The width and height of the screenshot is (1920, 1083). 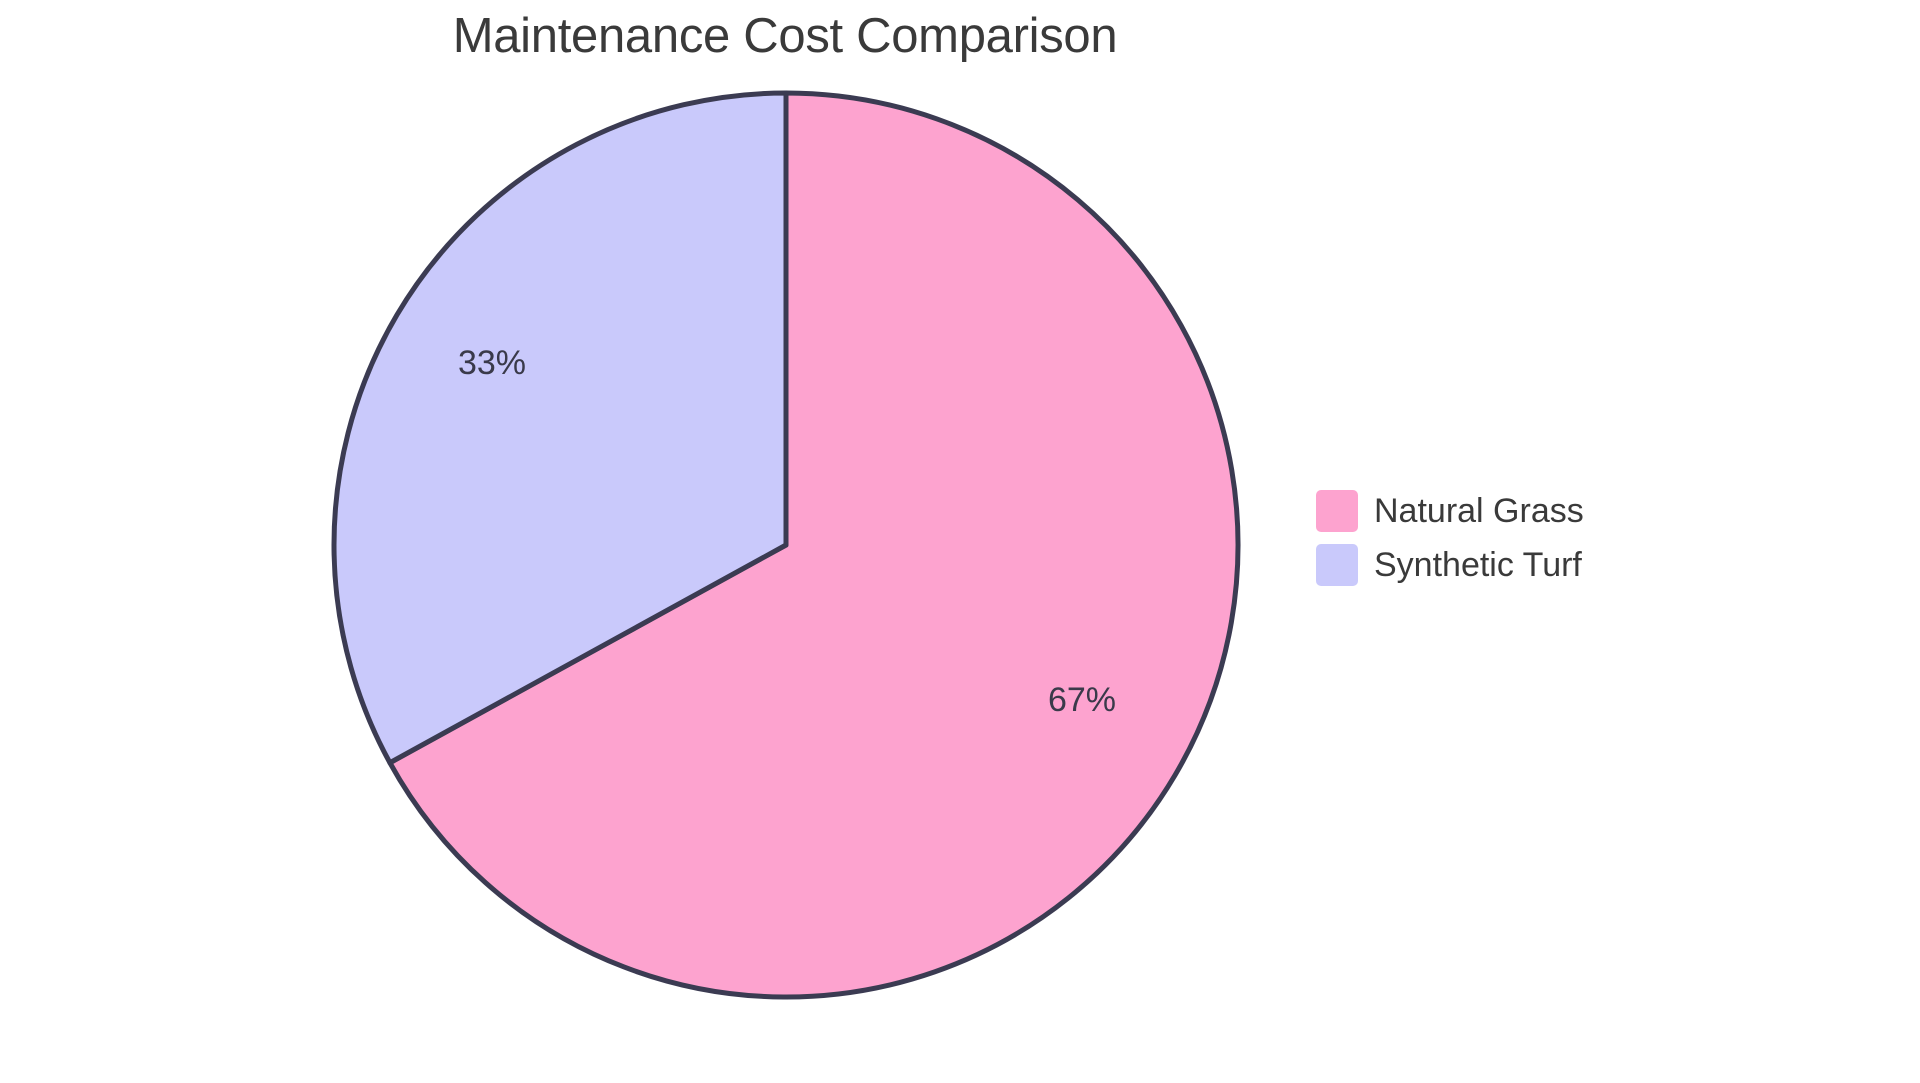 What do you see at coordinates (1337, 565) in the screenshot?
I see `legend-swatch-synthetic-turf` at bounding box center [1337, 565].